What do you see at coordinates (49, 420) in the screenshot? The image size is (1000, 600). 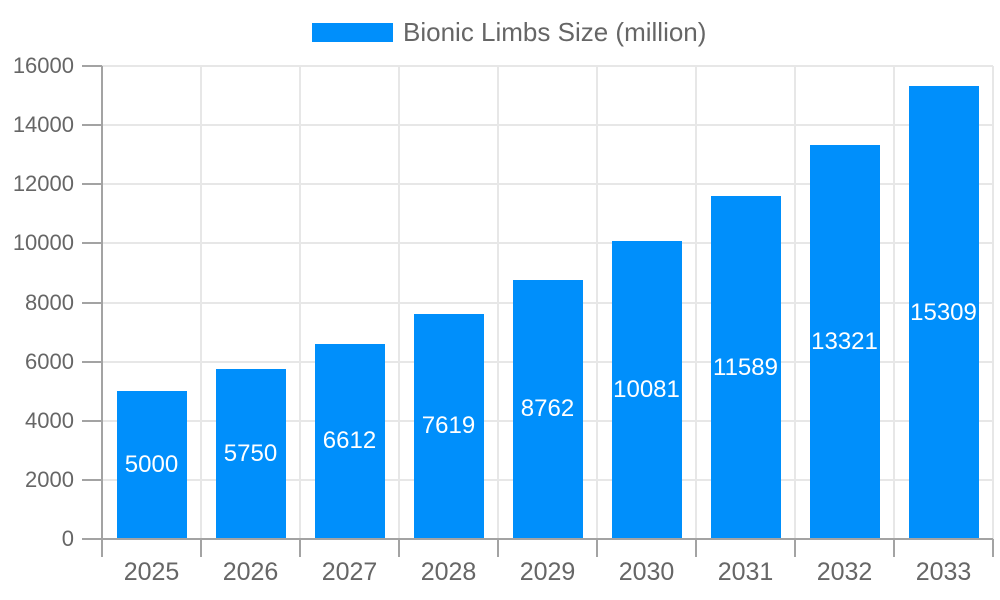 I see `y-tick-label: 4000` at bounding box center [49, 420].